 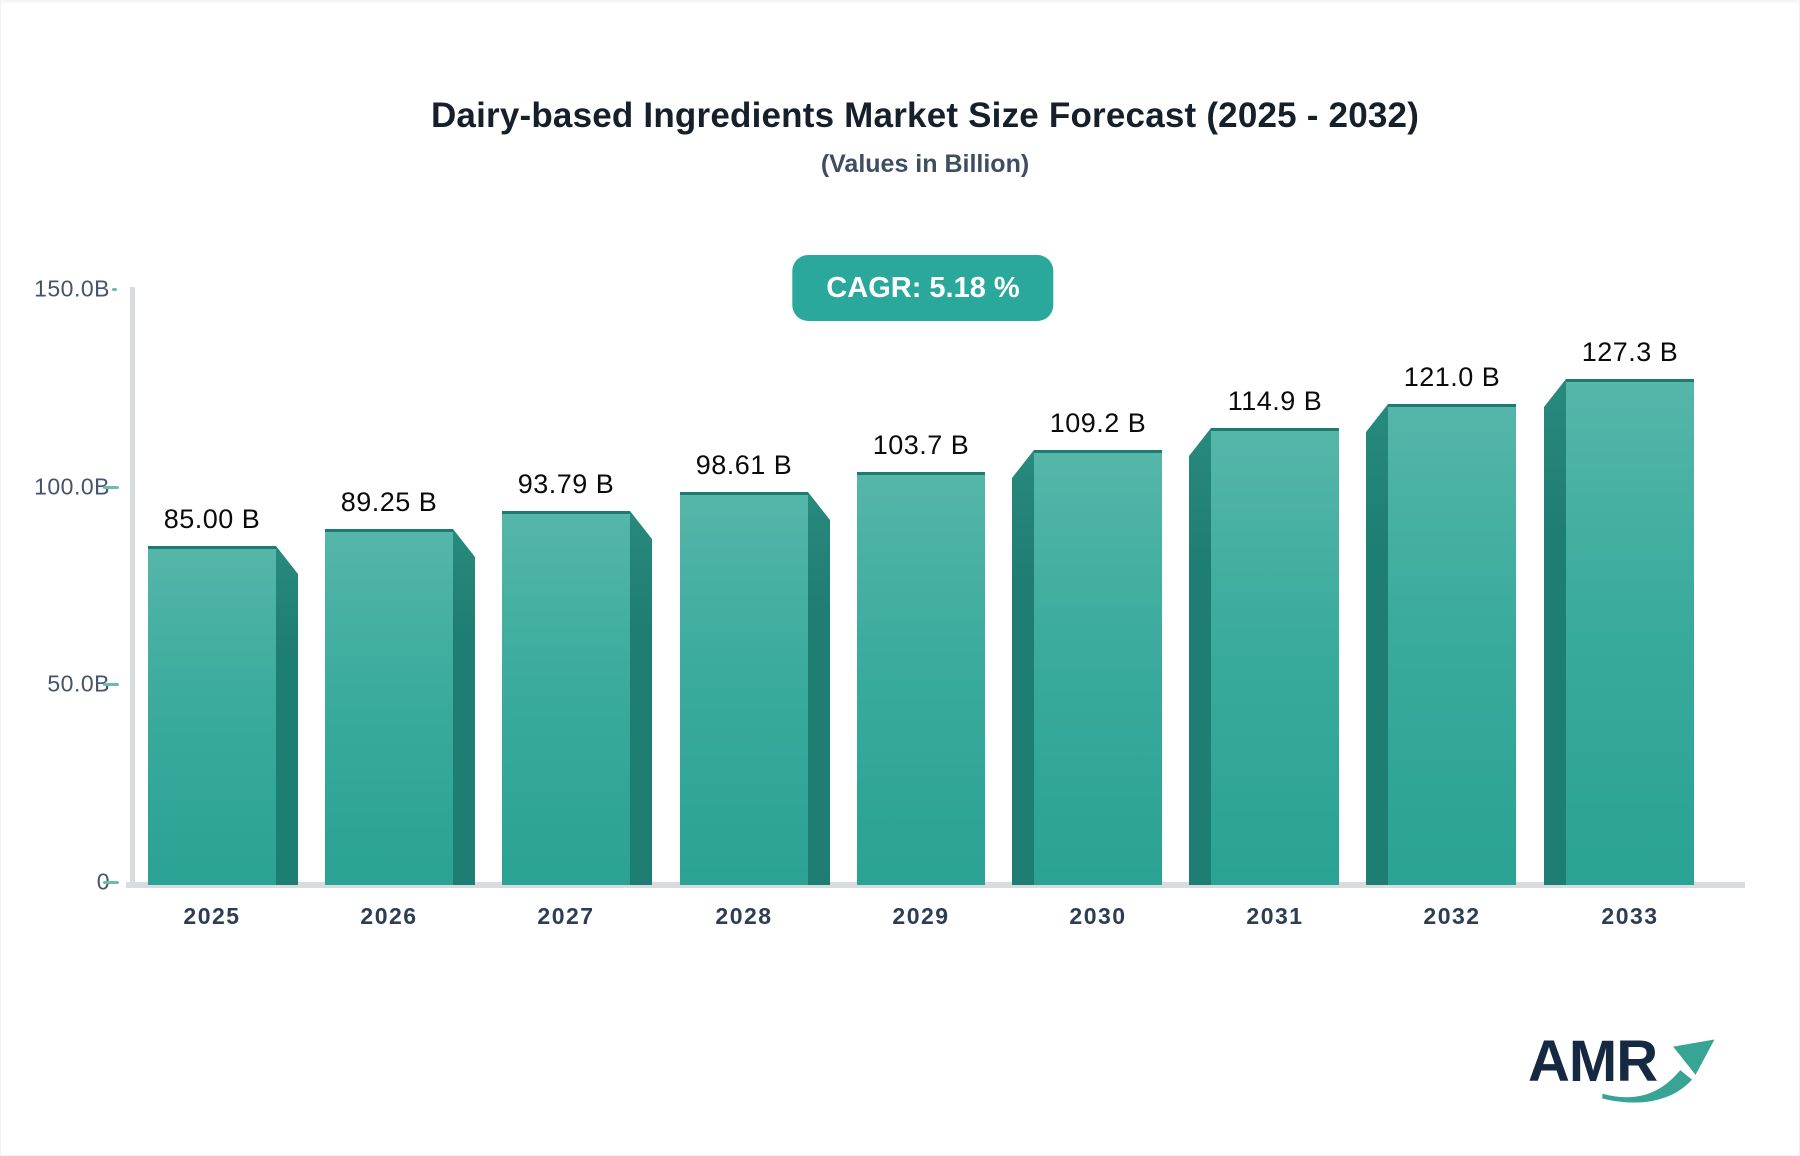 I want to click on bar-side-face-2026, so click(x=464, y=707).